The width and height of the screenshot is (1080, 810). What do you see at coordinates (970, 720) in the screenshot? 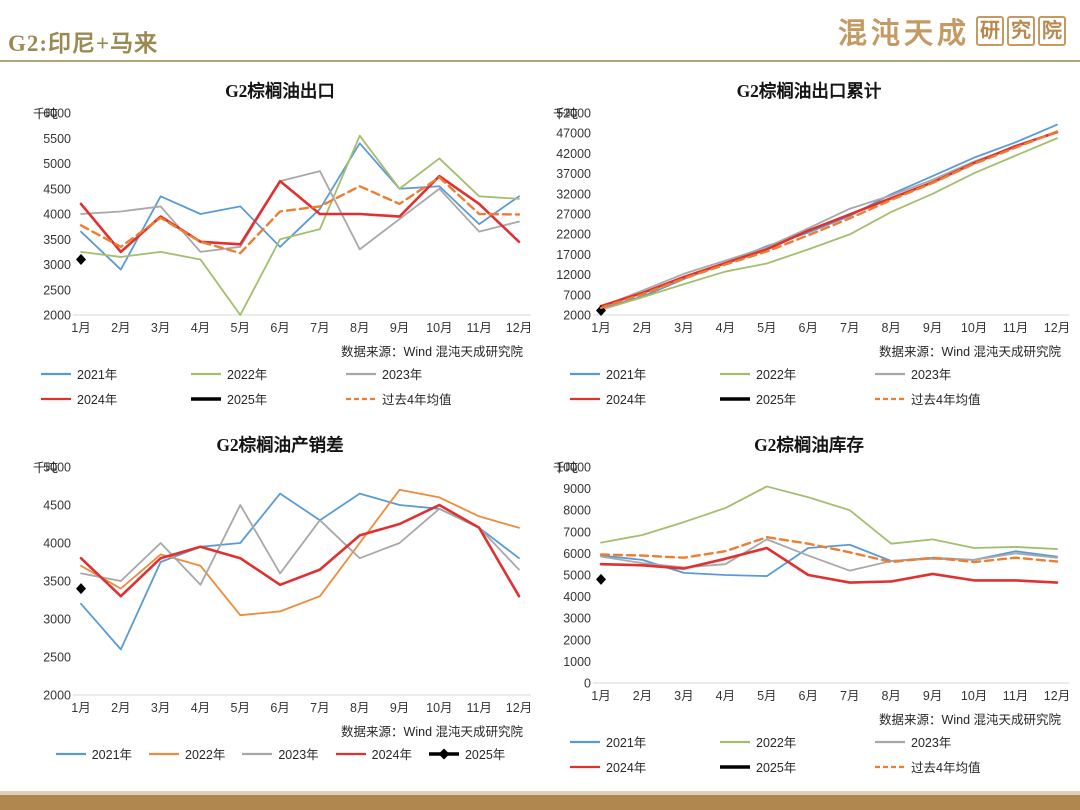
I see `data-source-note: 数据来源：Wind 混沌天成研究院` at bounding box center [970, 720].